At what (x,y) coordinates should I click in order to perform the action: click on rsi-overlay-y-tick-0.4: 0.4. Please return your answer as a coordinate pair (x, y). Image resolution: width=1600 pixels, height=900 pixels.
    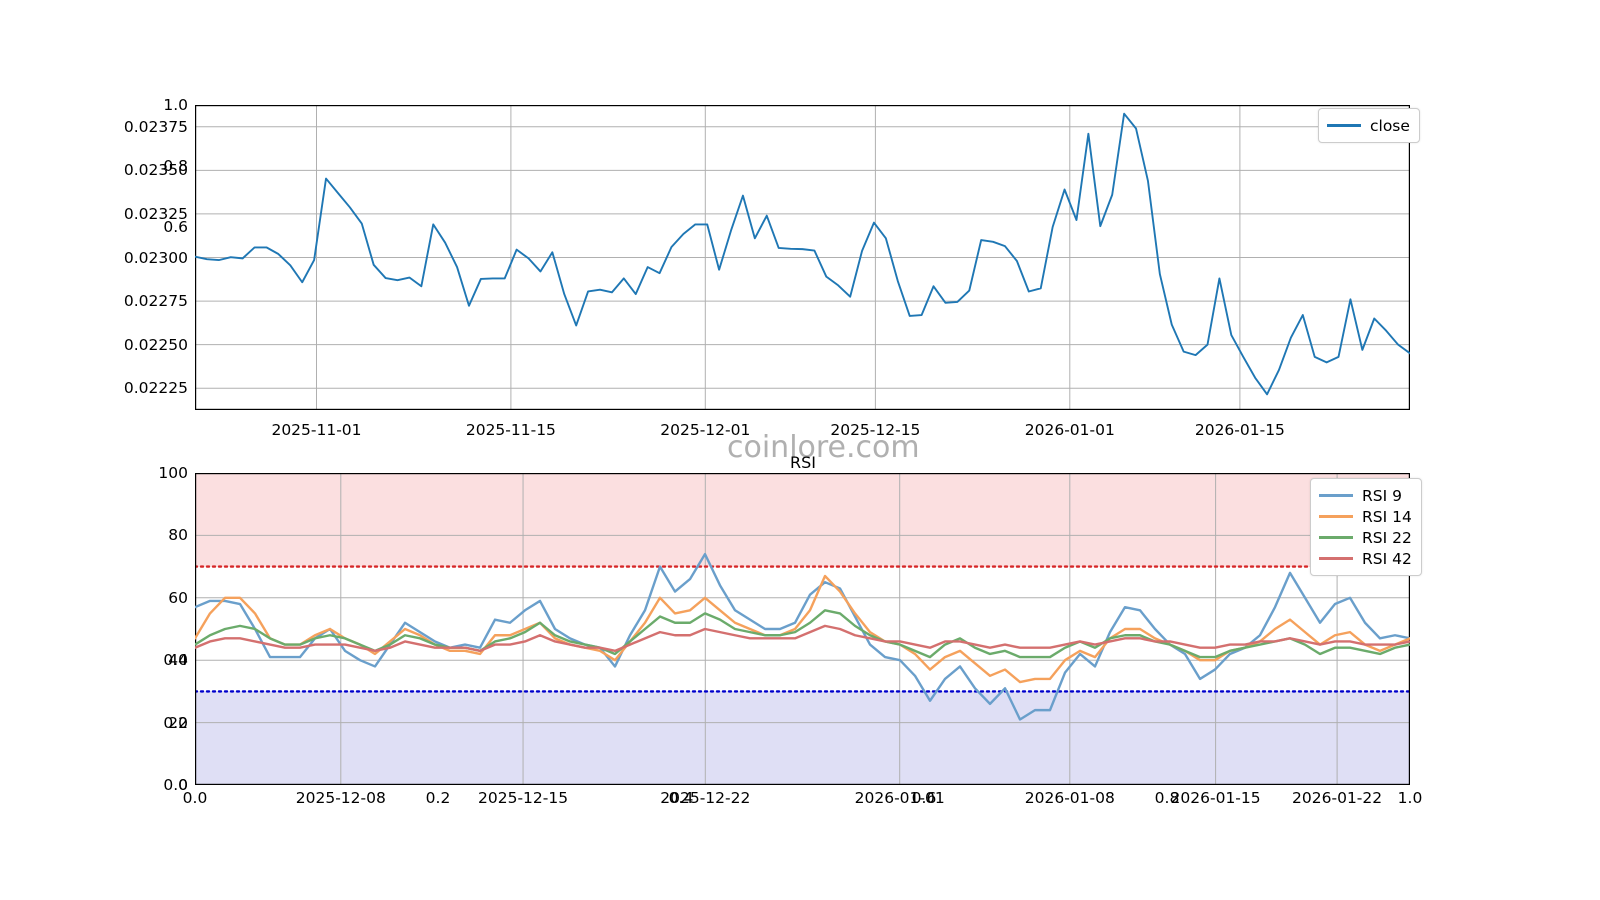
    Looking at the image, I should click on (175, 660).